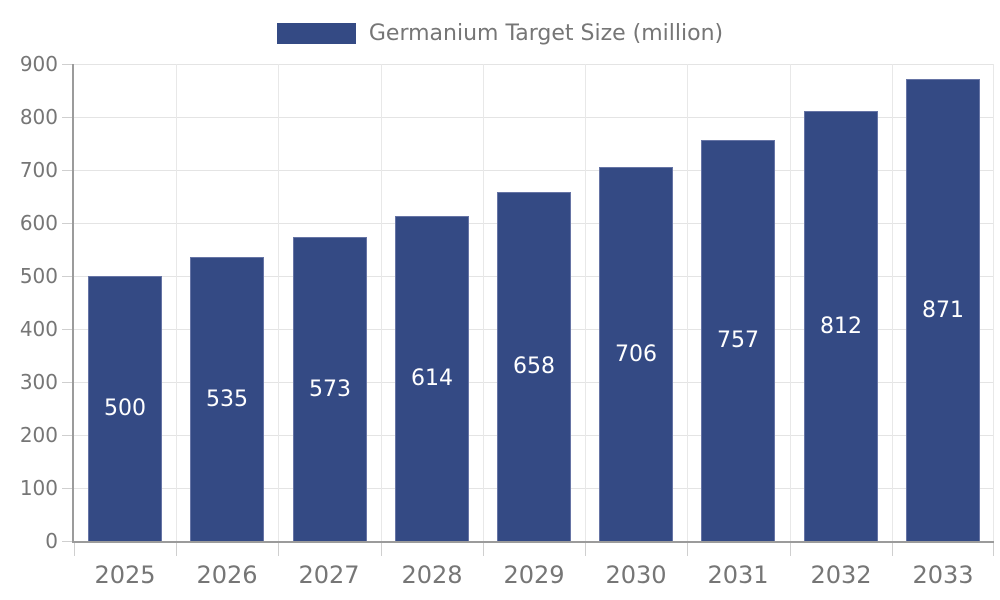 This screenshot has height=600, width=1000. I want to click on y-tick-label: 600, so click(38, 223).